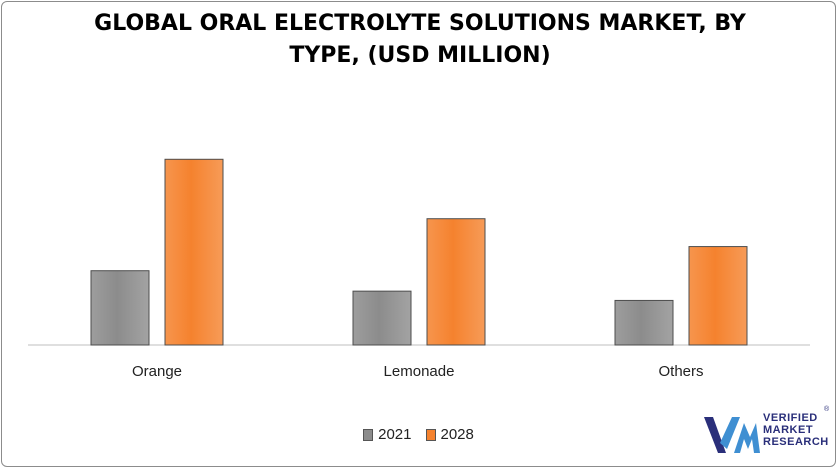  I want to click on legend-item-2028: 2028, so click(449, 434).